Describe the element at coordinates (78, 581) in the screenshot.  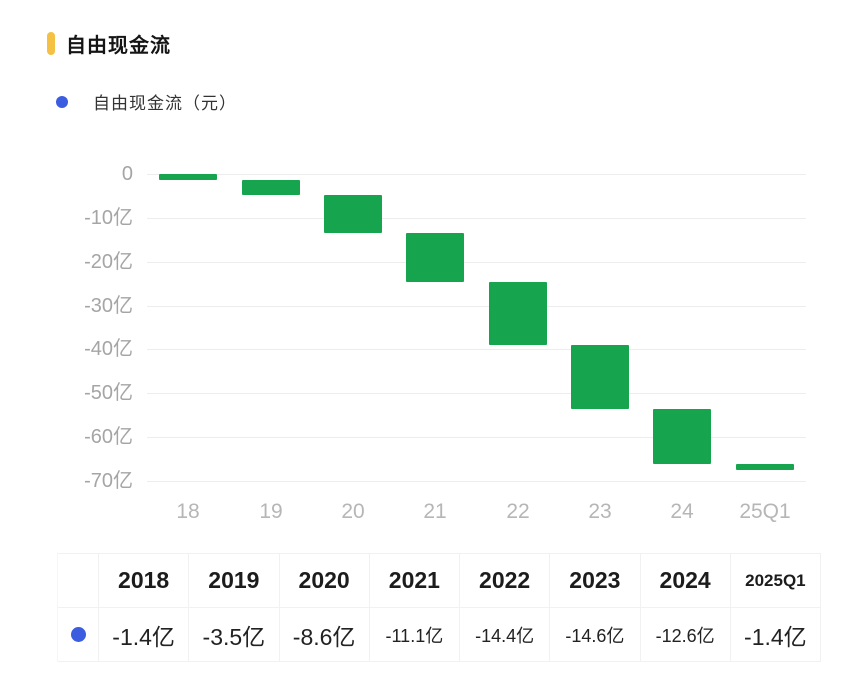
I see `table-corner-cell` at that location.